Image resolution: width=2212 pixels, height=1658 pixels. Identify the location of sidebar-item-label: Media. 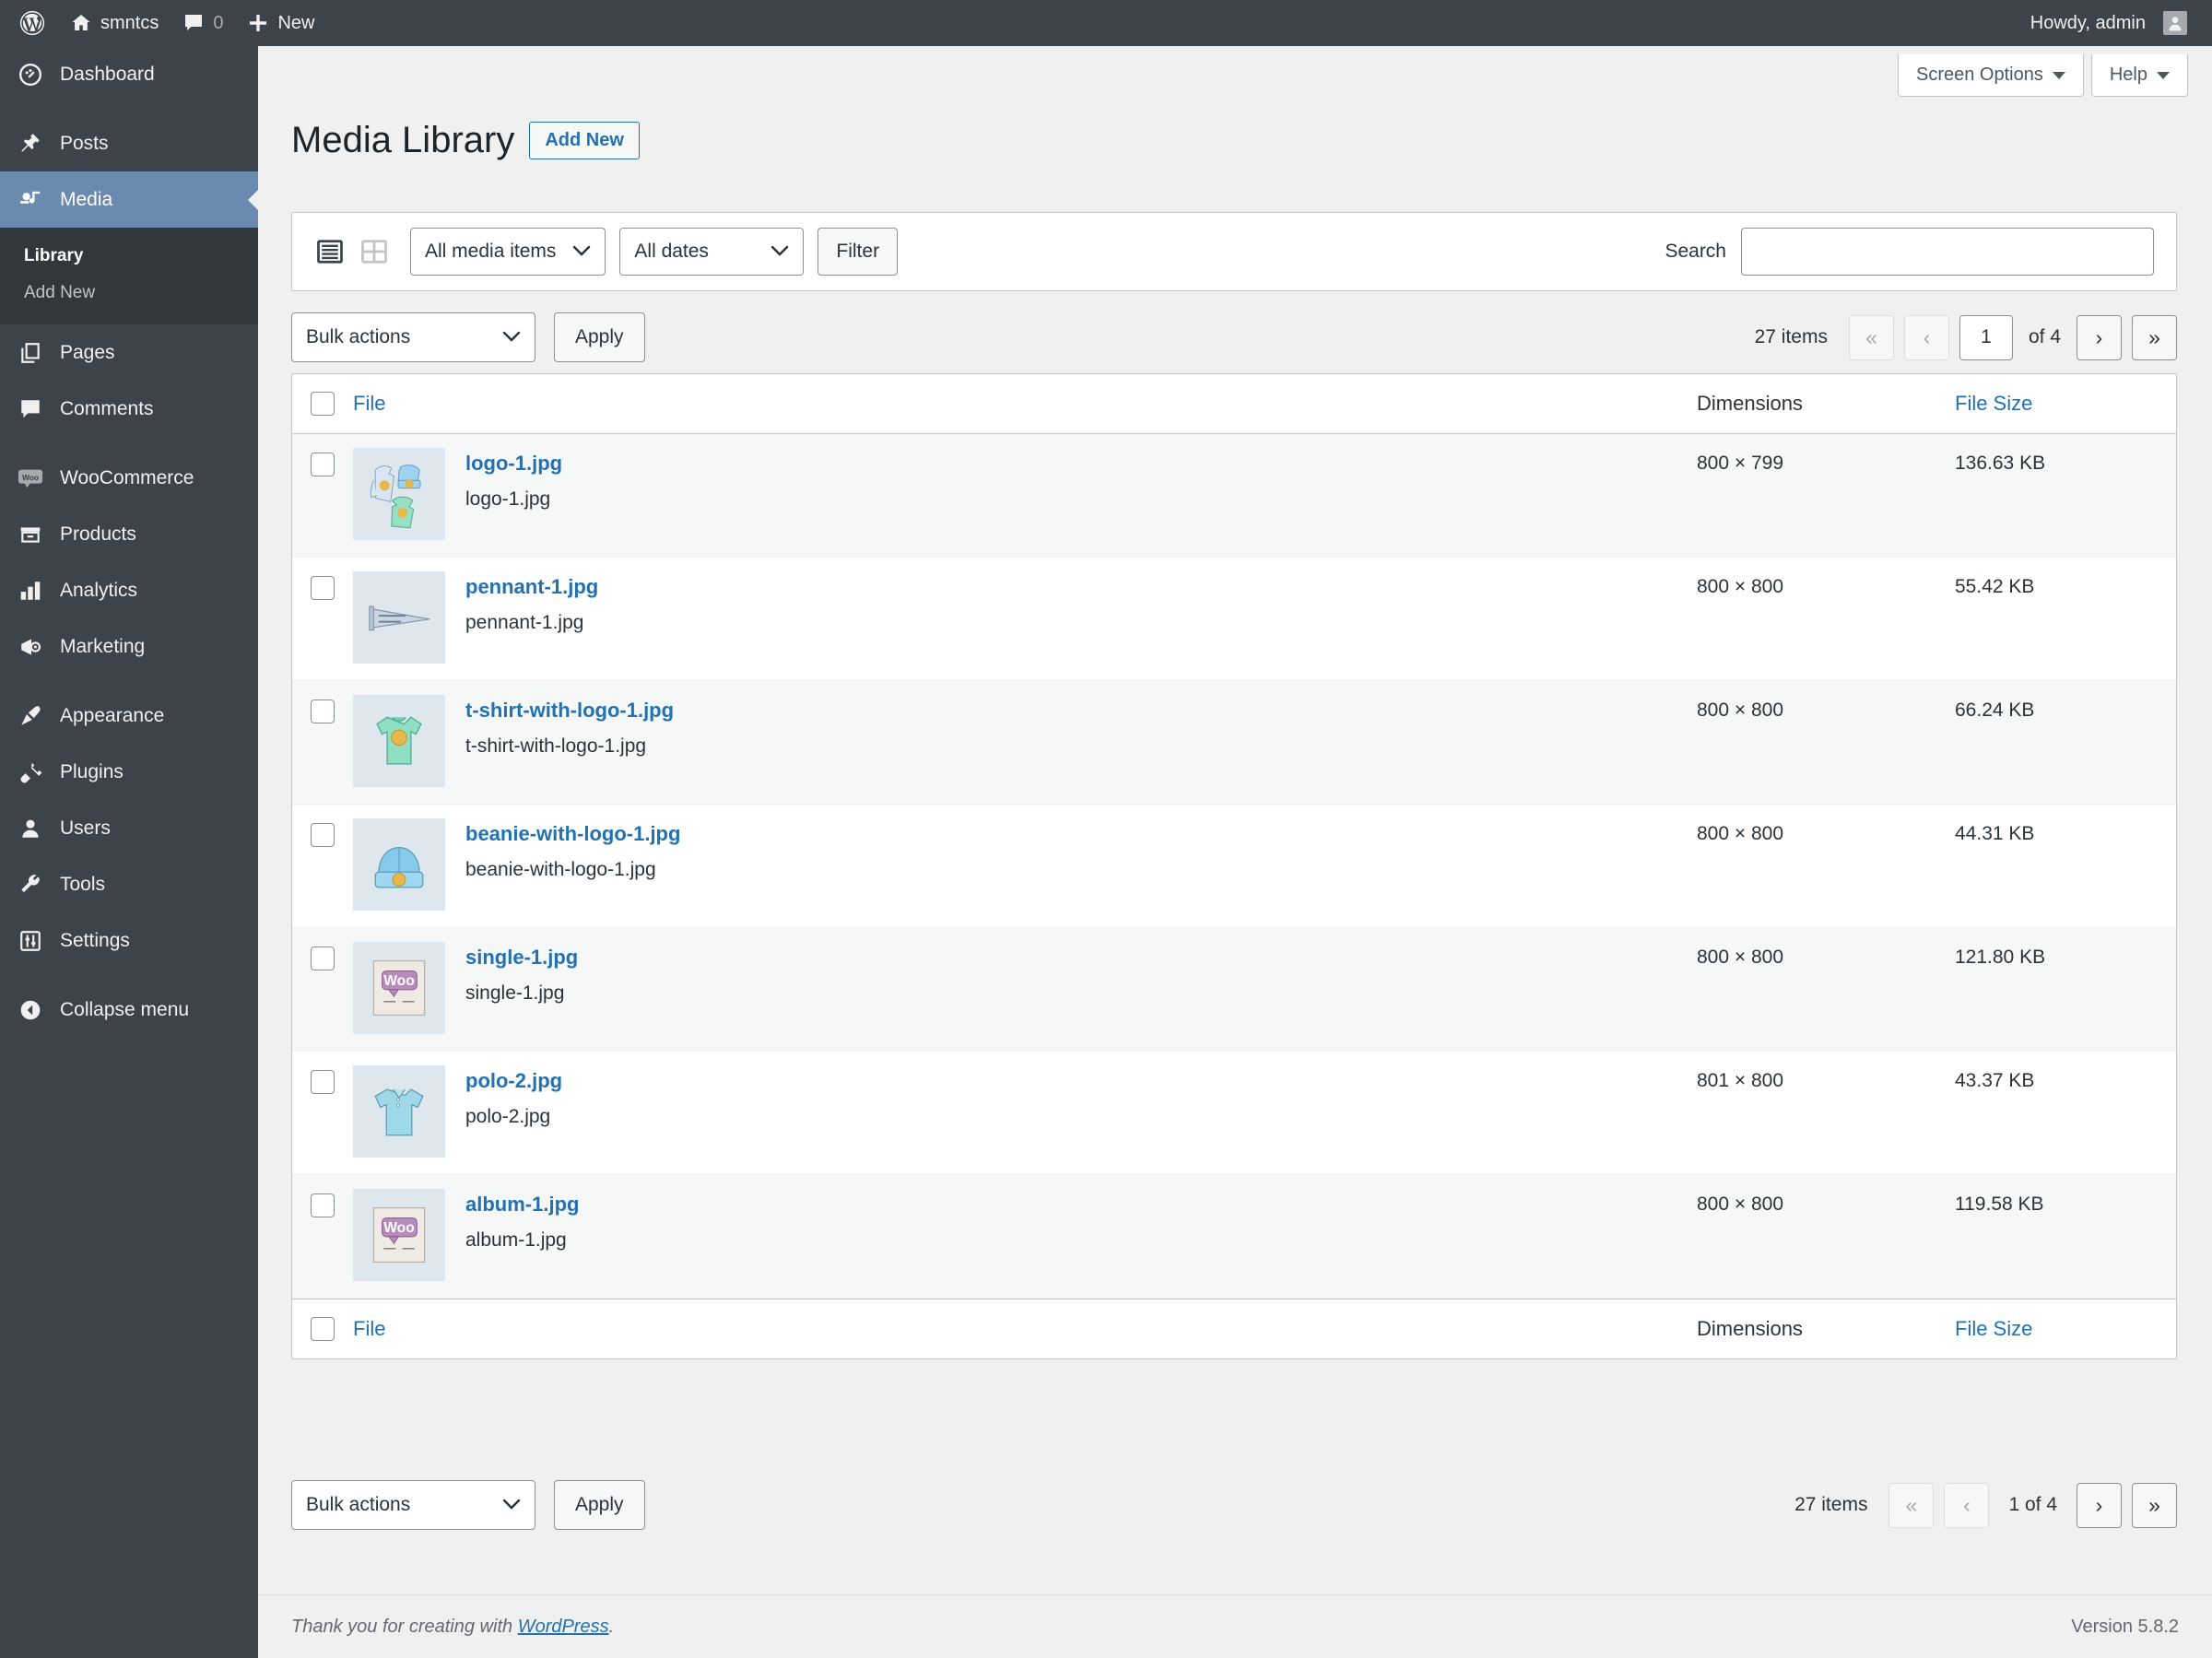
(86, 199).